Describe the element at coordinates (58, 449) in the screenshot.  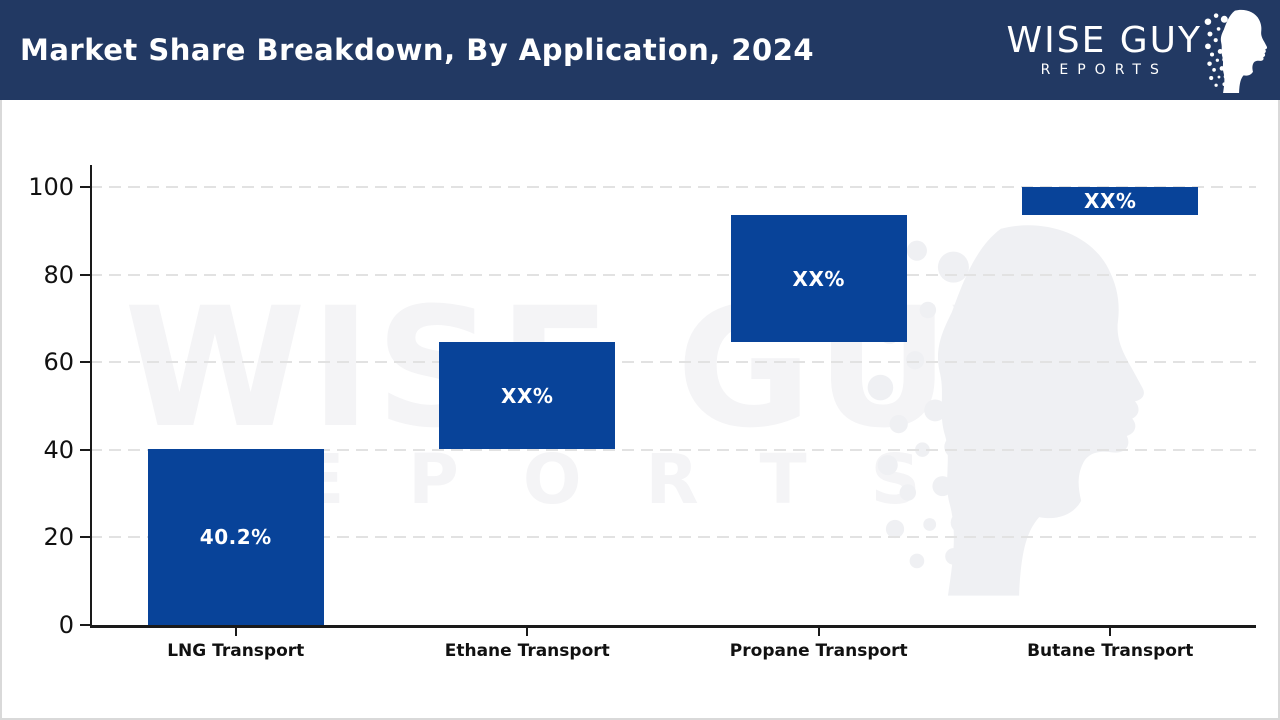
I see `y-tick-label: 40` at that location.